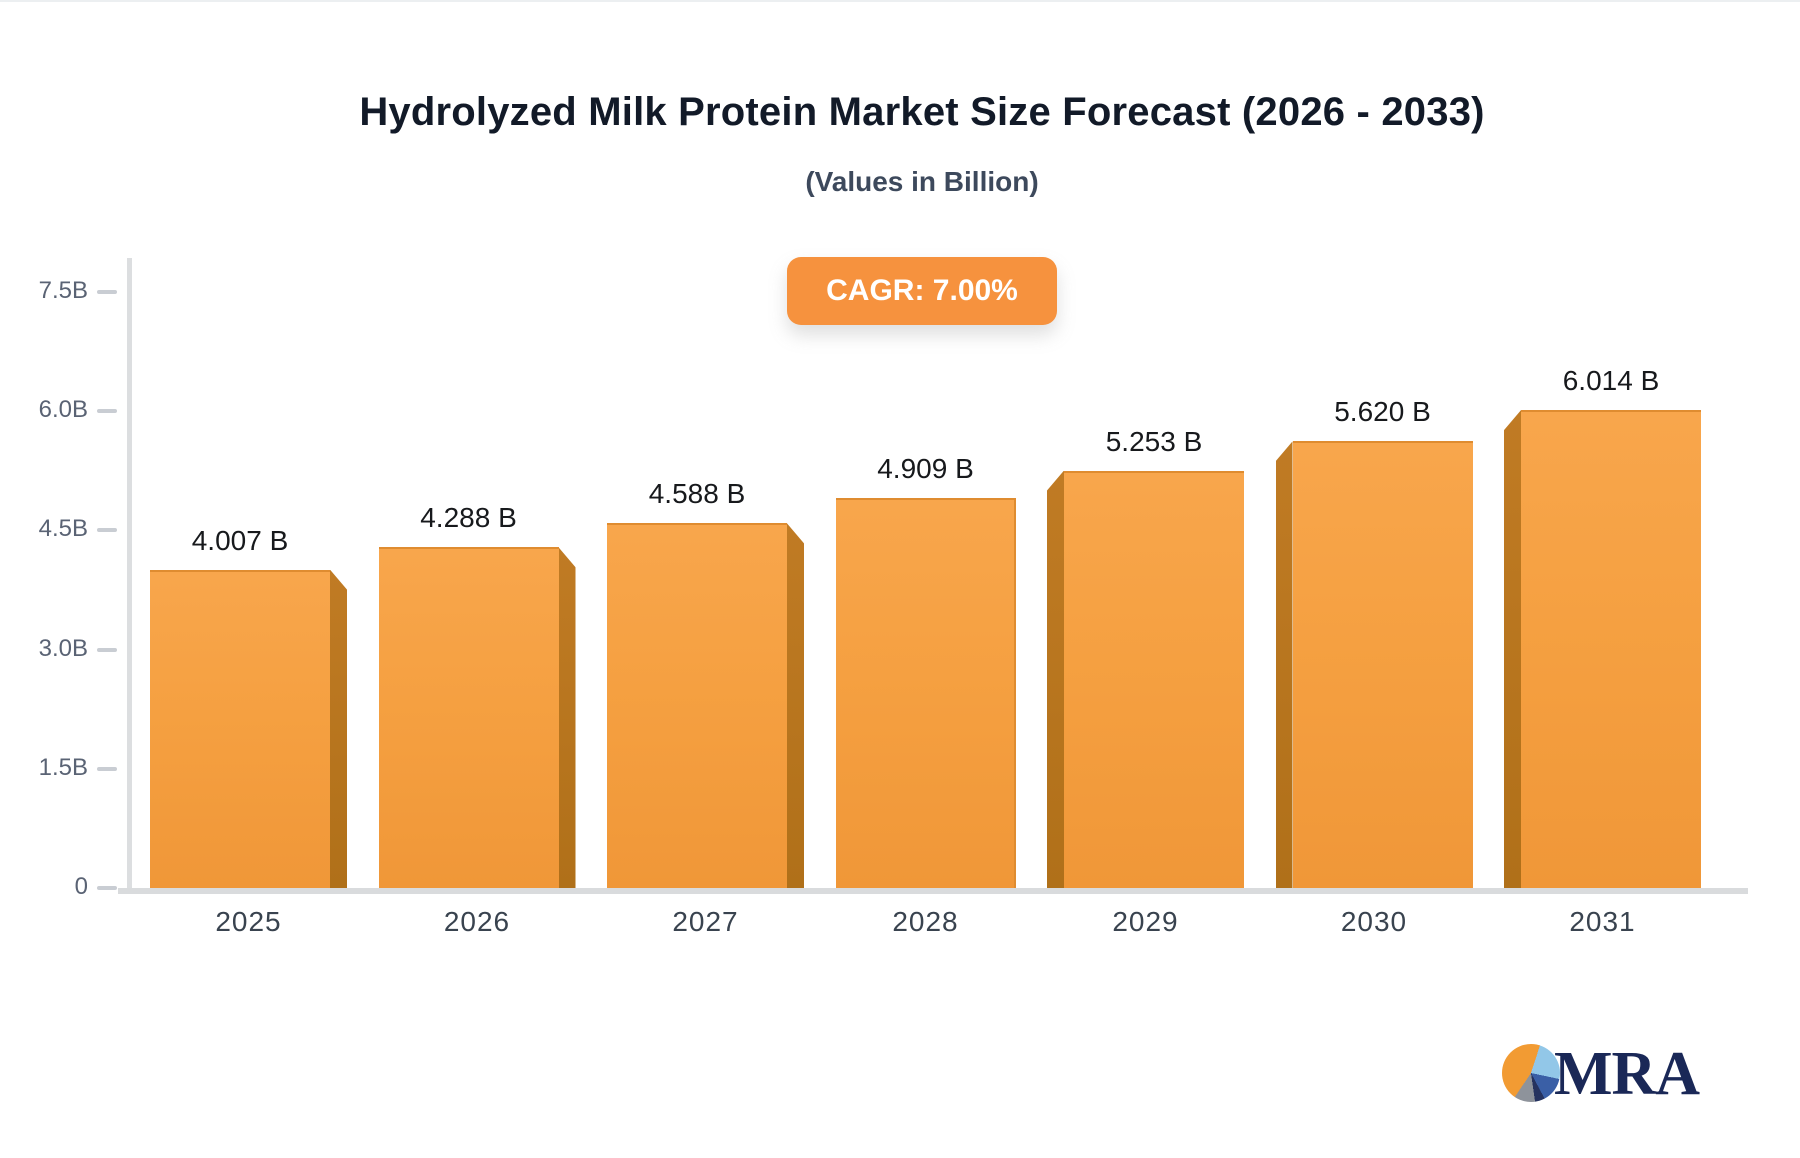 The image size is (1800, 1158). I want to click on bar-value-label: 4.007 B, so click(240, 540).